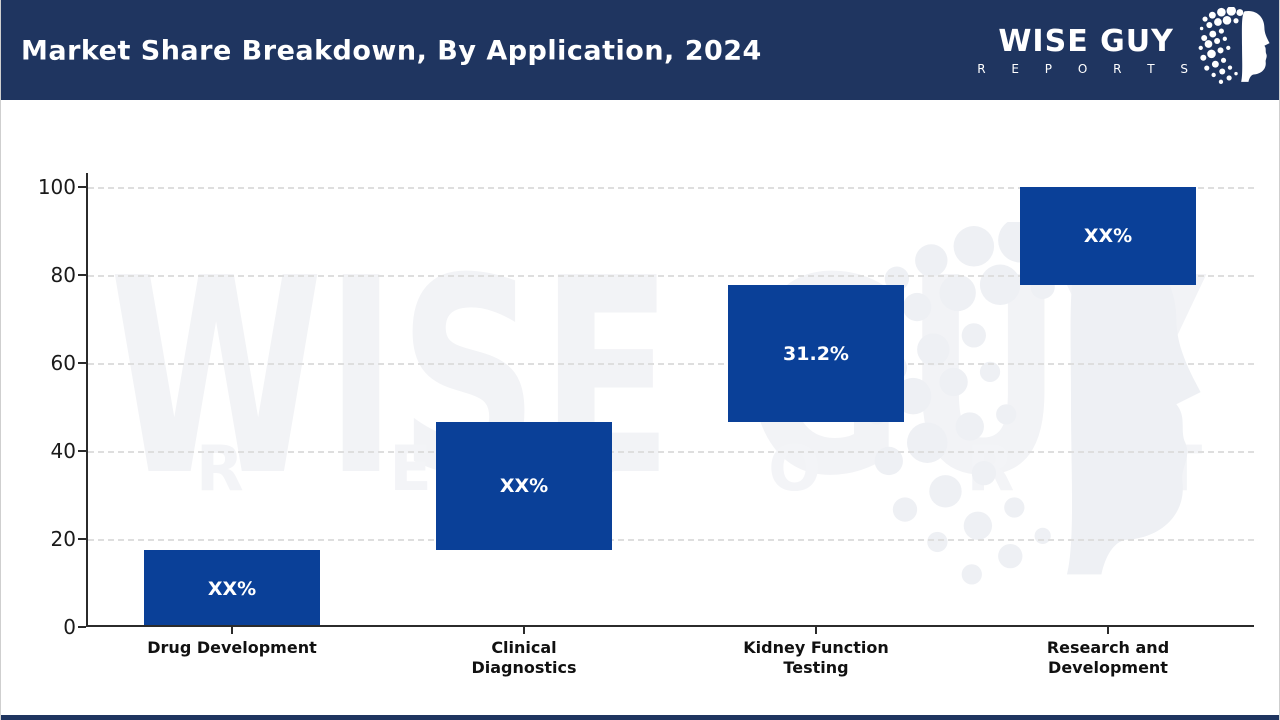 This screenshot has height=720, width=1280. Describe the element at coordinates (63, 363) in the screenshot. I see `y-tick-label-60: 60` at that location.